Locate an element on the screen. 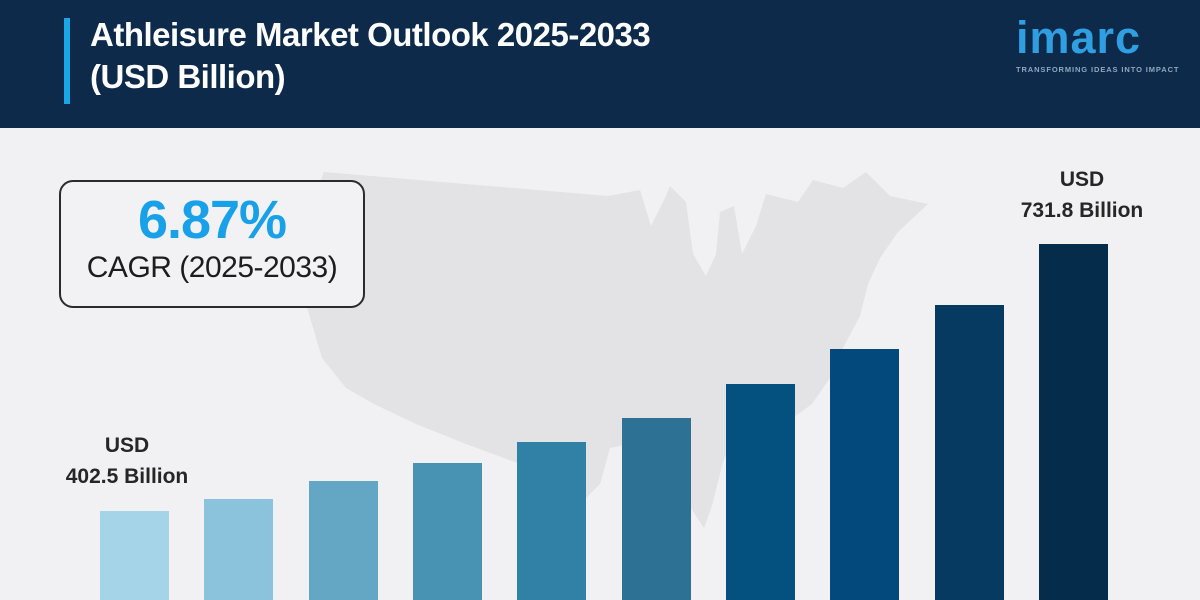 This screenshot has width=1200, height=600. start-value-line2: 402.5 Billion is located at coordinates (127, 476).